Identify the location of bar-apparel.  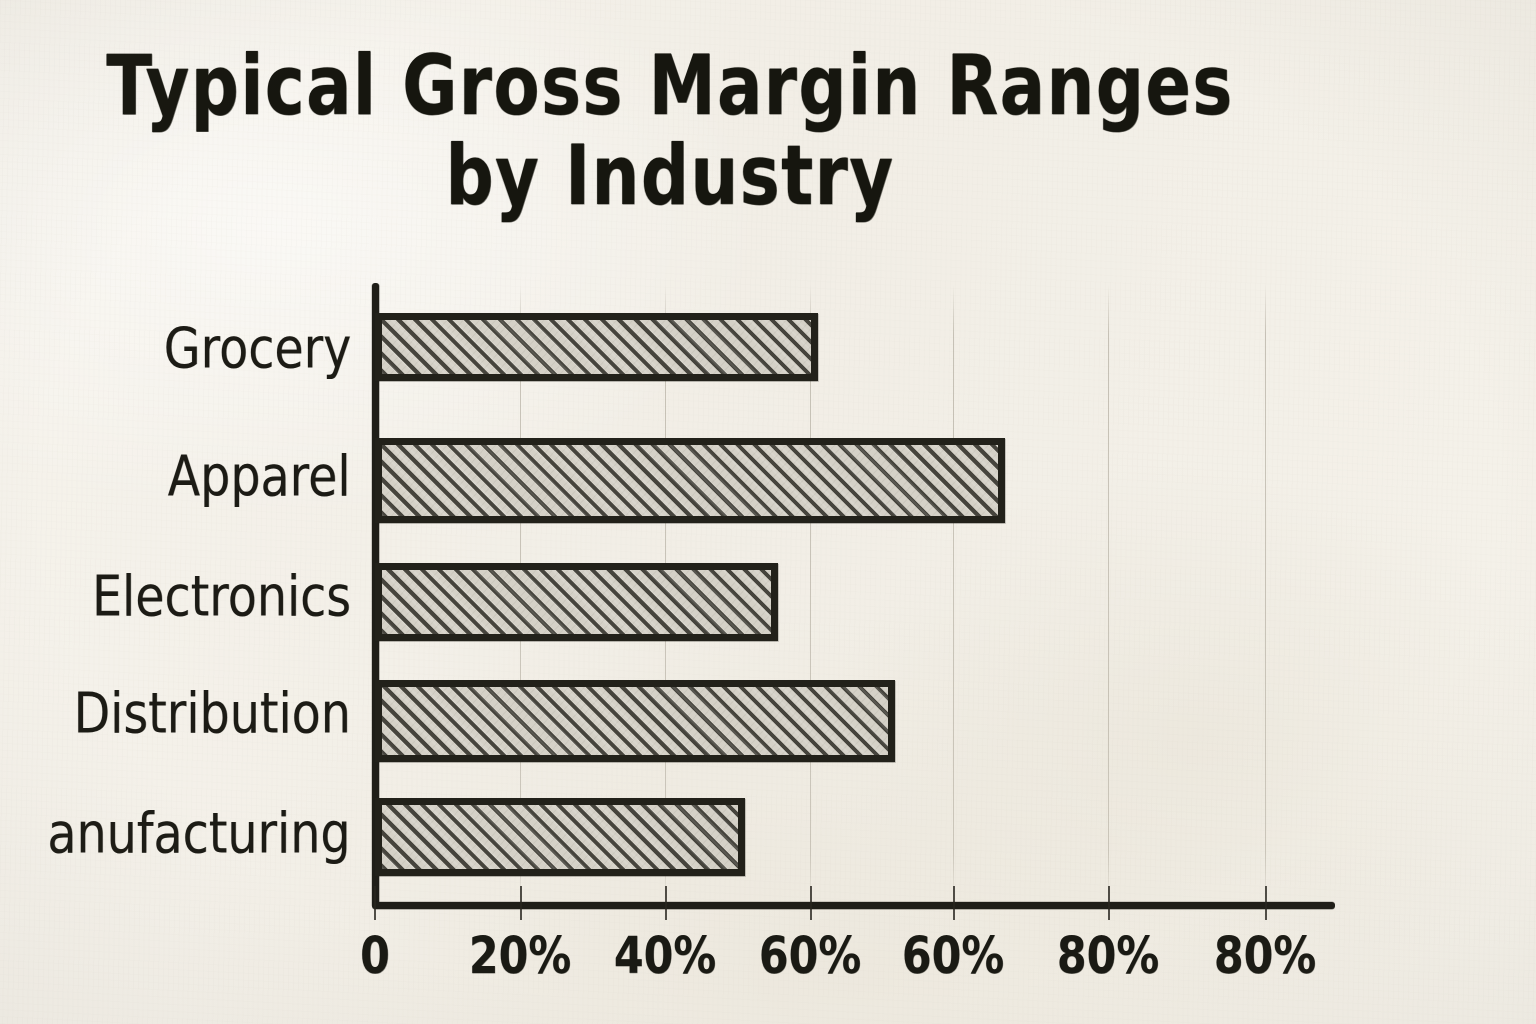
(690, 480).